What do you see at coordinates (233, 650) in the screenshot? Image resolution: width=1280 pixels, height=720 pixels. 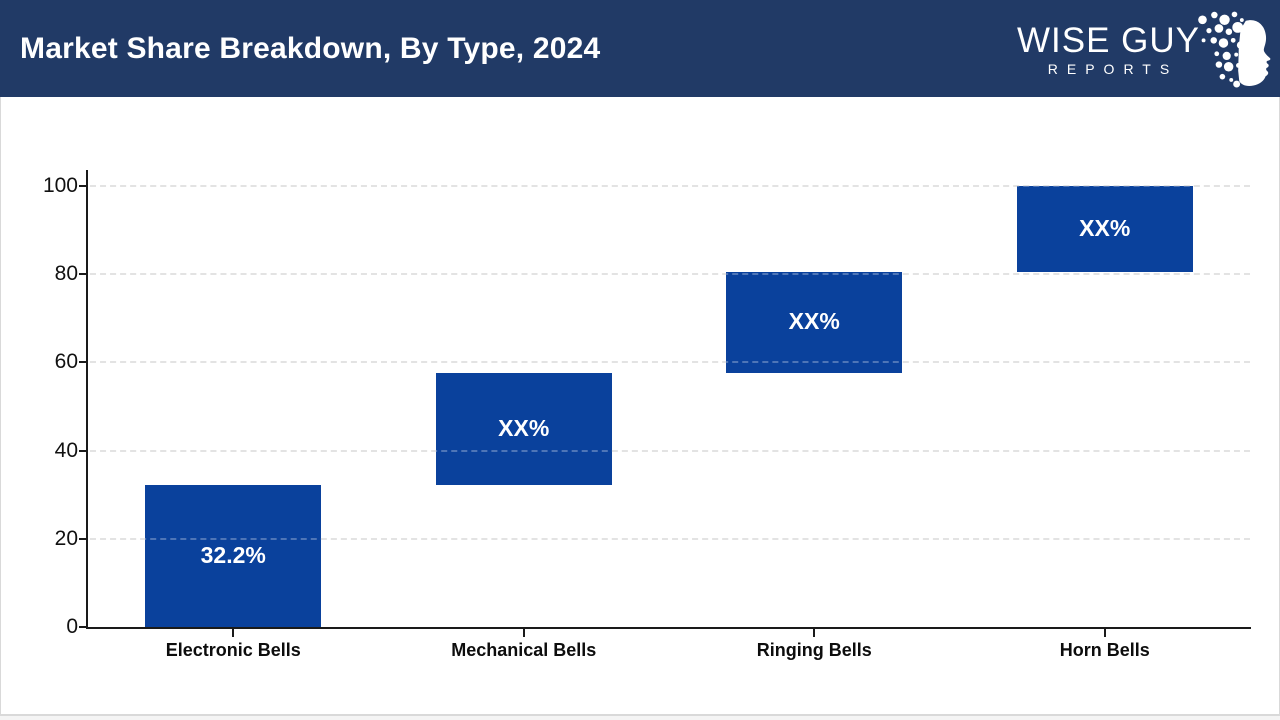 I see `x-category-label: Electronic Bells` at bounding box center [233, 650].